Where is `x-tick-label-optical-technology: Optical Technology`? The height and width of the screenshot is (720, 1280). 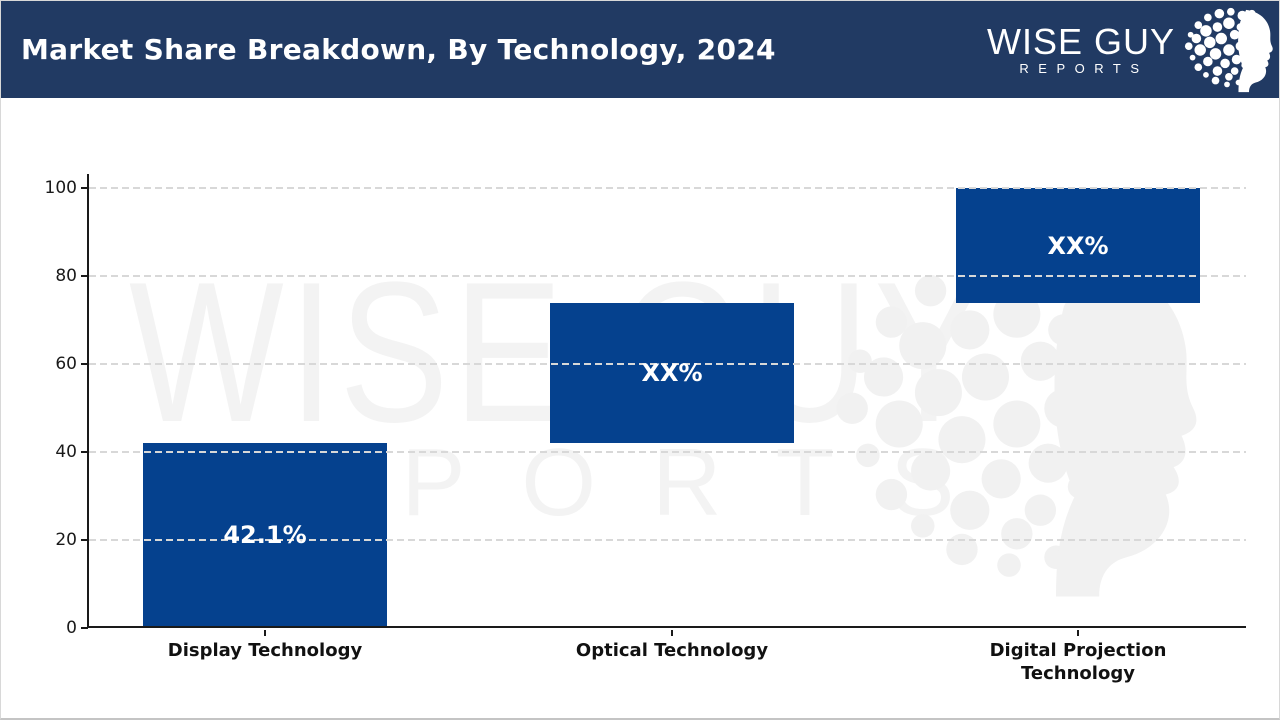 x-tick-label-optical-technology: Optical Technology is located at coordinates (672, 650).